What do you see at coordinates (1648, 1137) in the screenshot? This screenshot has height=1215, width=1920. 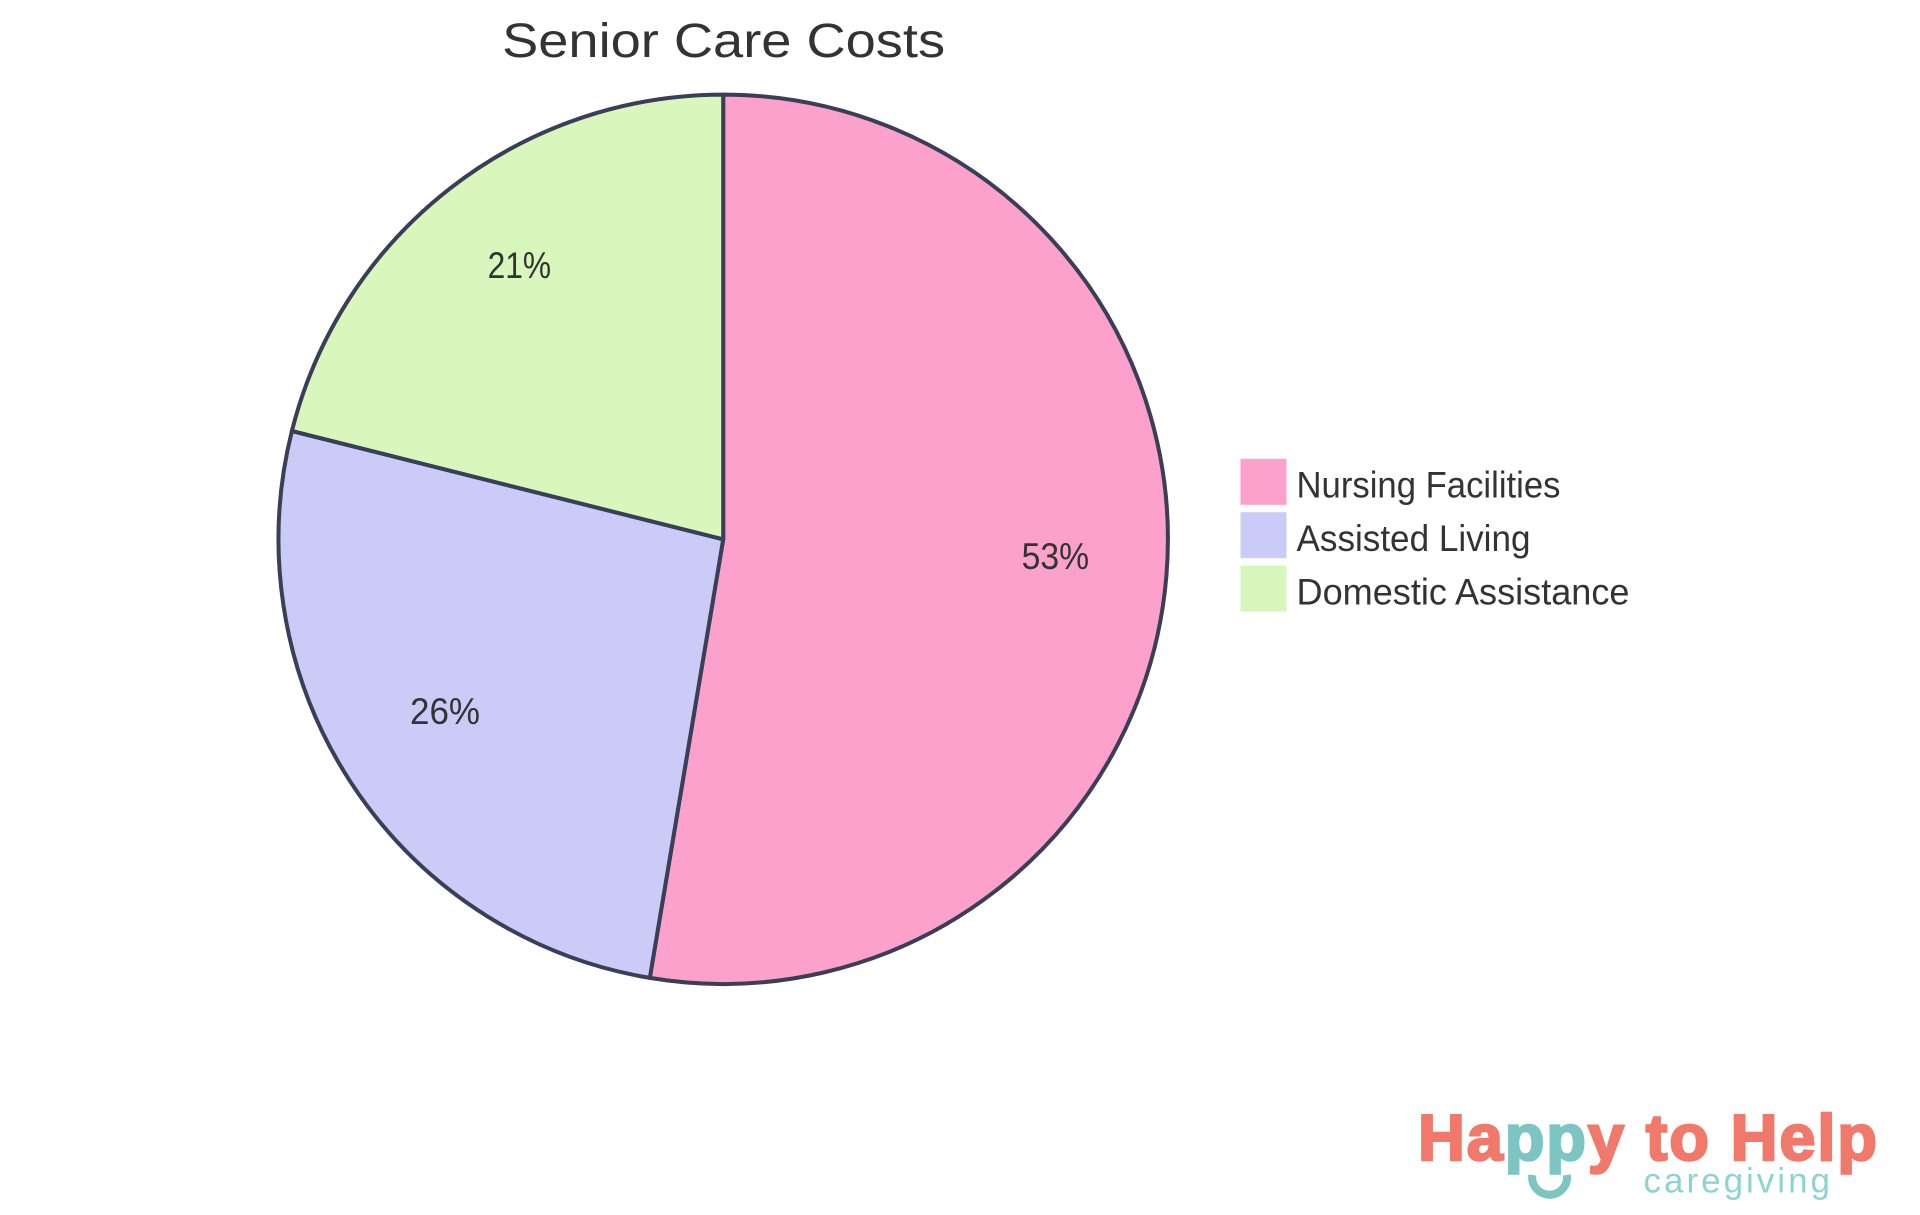 I see `svg-text: Happy to Help` at bounding box center [1648, 1137].